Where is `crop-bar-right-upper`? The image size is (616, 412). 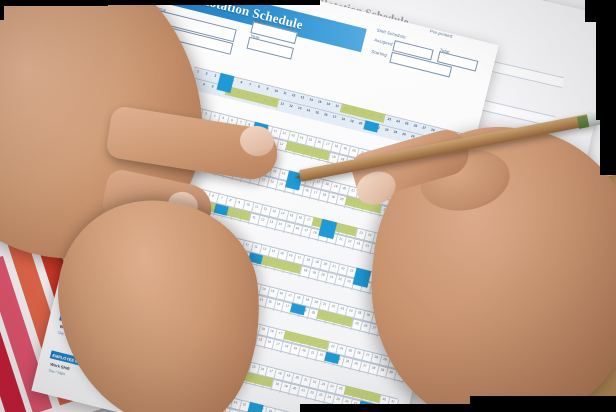 crop-bar-right-upper is located at coordinates (600, 11).